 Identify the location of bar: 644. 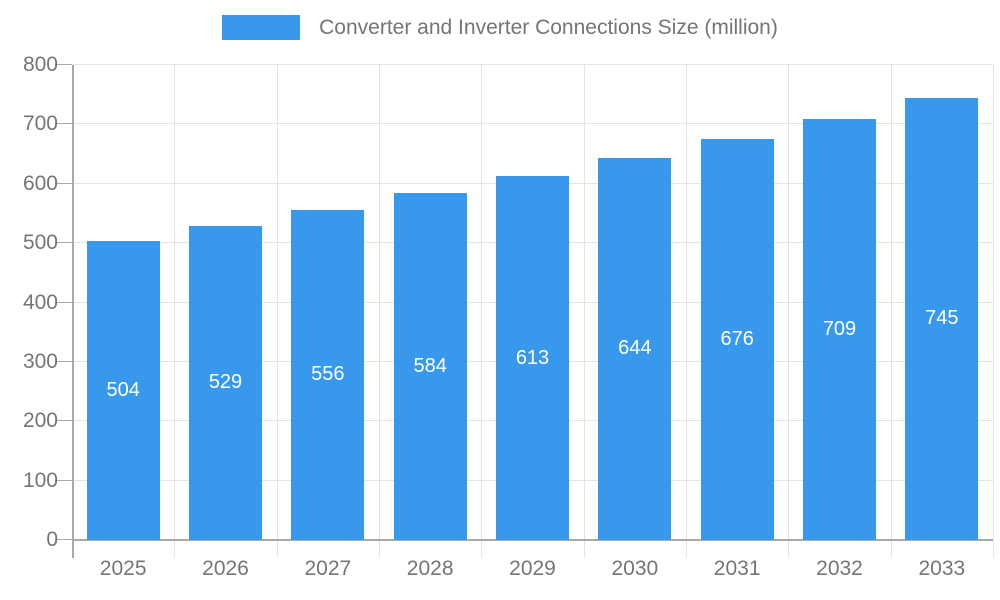
(635, 348).